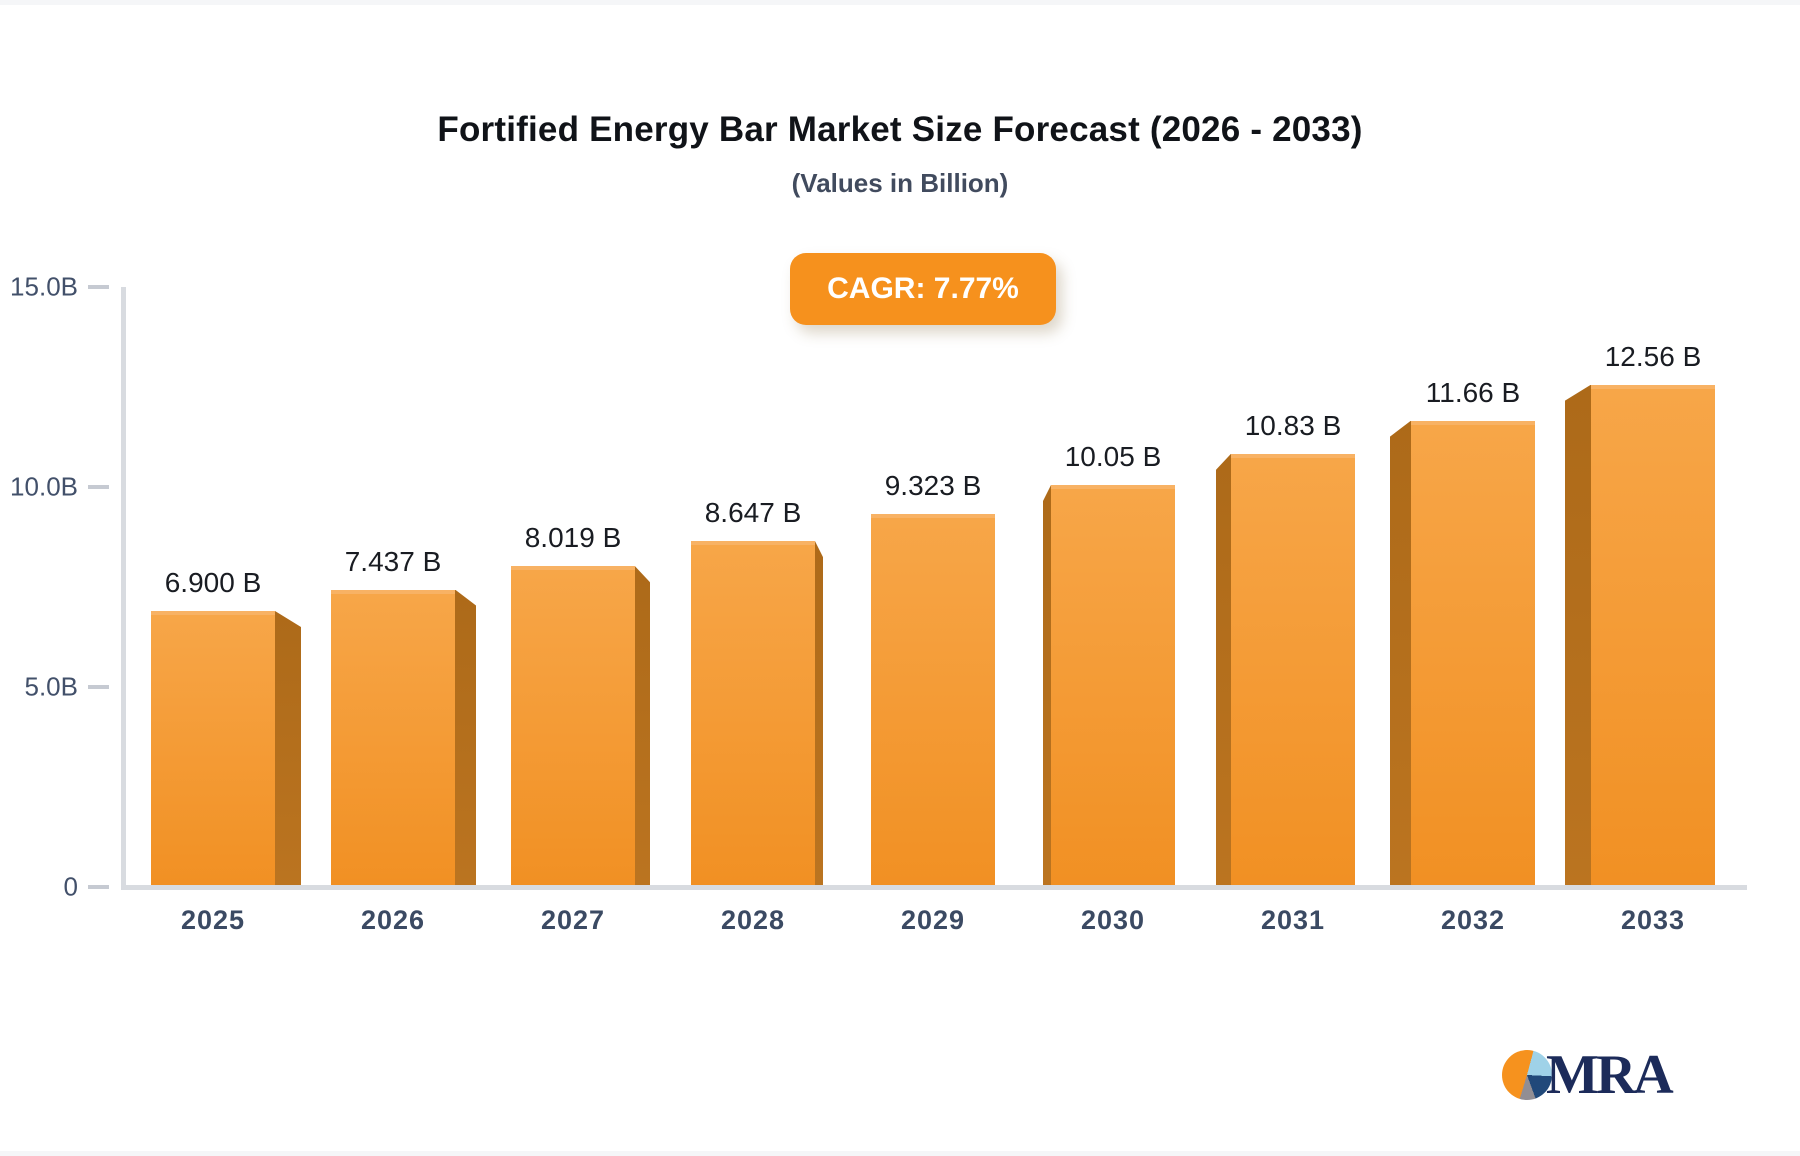  What do you see at coordinates (753, 513) in the screenshot?
I see `bar-value-label: 8.647 B` at bounding box center [753, 513].